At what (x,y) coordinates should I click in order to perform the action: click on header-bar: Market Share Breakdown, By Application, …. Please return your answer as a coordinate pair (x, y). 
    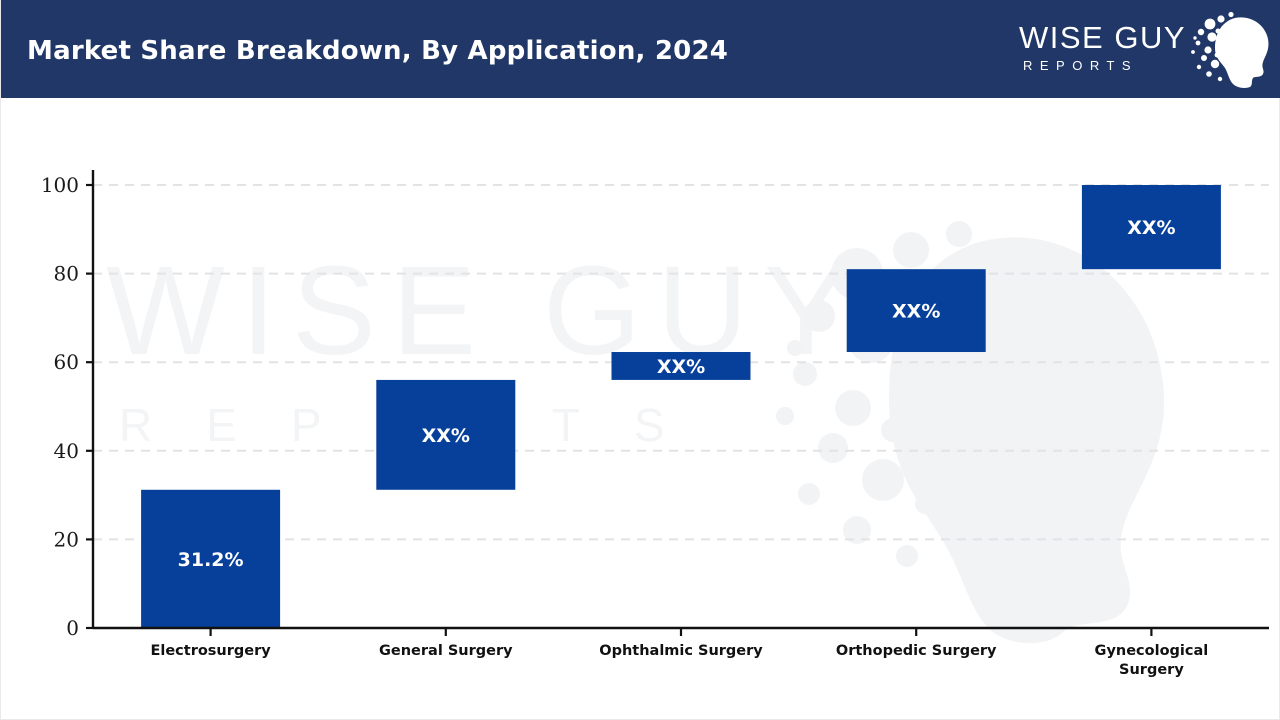
    Looking at the image, I should click on (640, 49).